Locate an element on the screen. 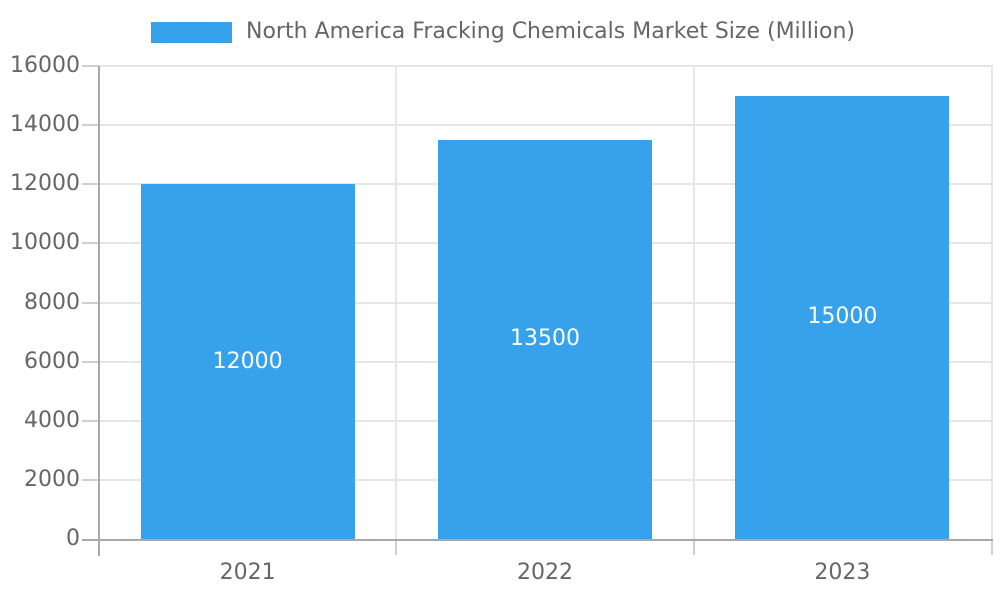 Image resolution: width=1000 pixels, height=600 pixels. y-axis-tick-label: 12000 is located at coordinates (45, 184).